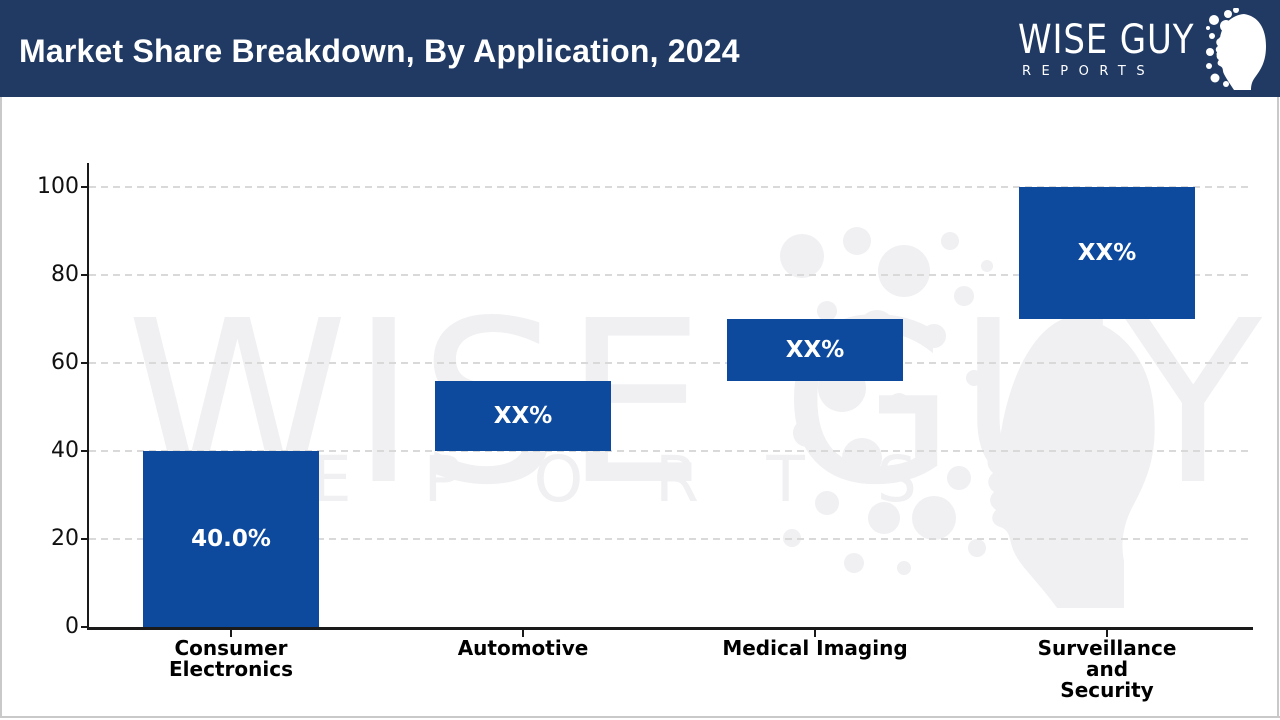  Describe the element at coordinates (1, 406) in the screenshot. I see `left-border` at that location.